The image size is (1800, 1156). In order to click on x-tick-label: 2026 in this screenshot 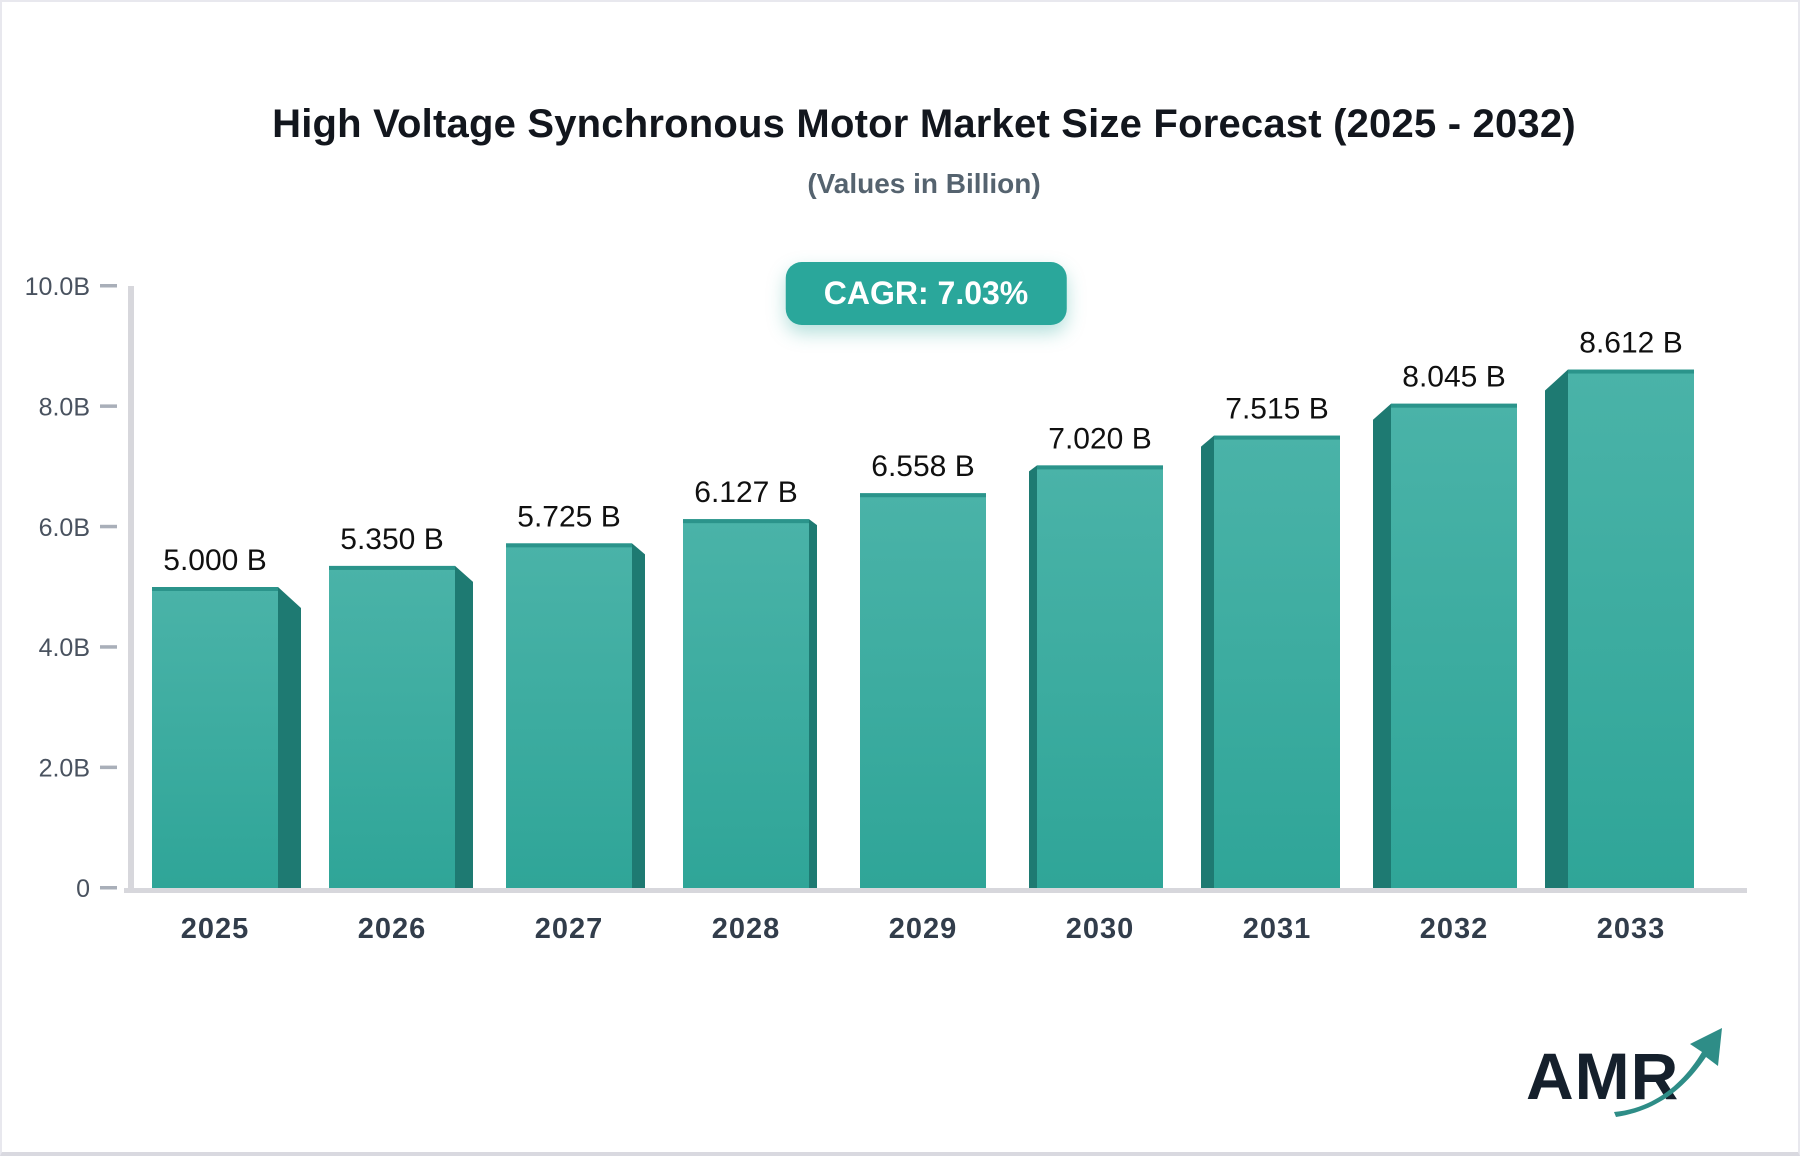, I will do `click(392, 929)`.